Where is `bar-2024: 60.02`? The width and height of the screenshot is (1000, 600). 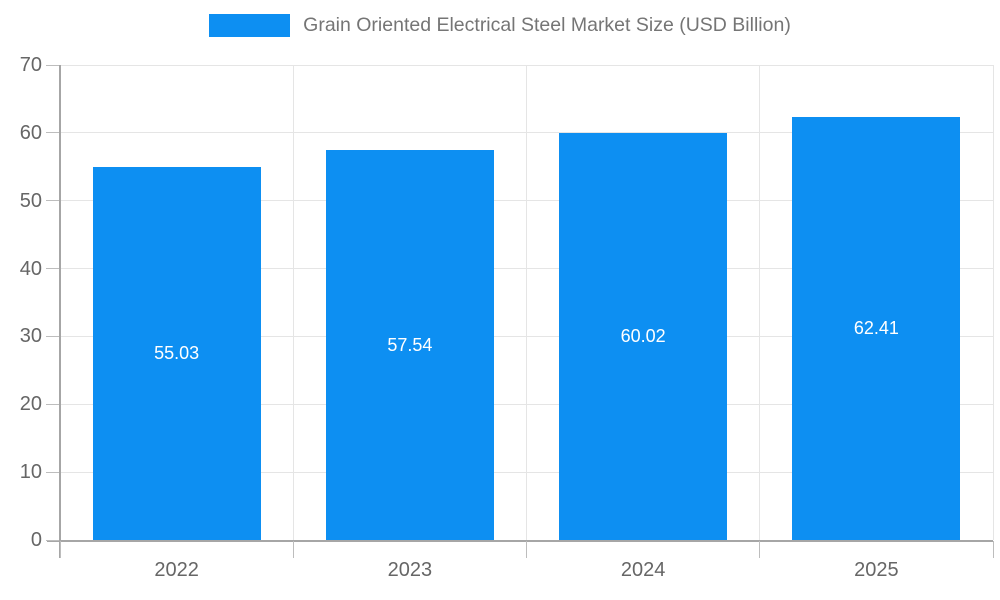
bar-2024: 60.02 is located at coordinates (643, 336).